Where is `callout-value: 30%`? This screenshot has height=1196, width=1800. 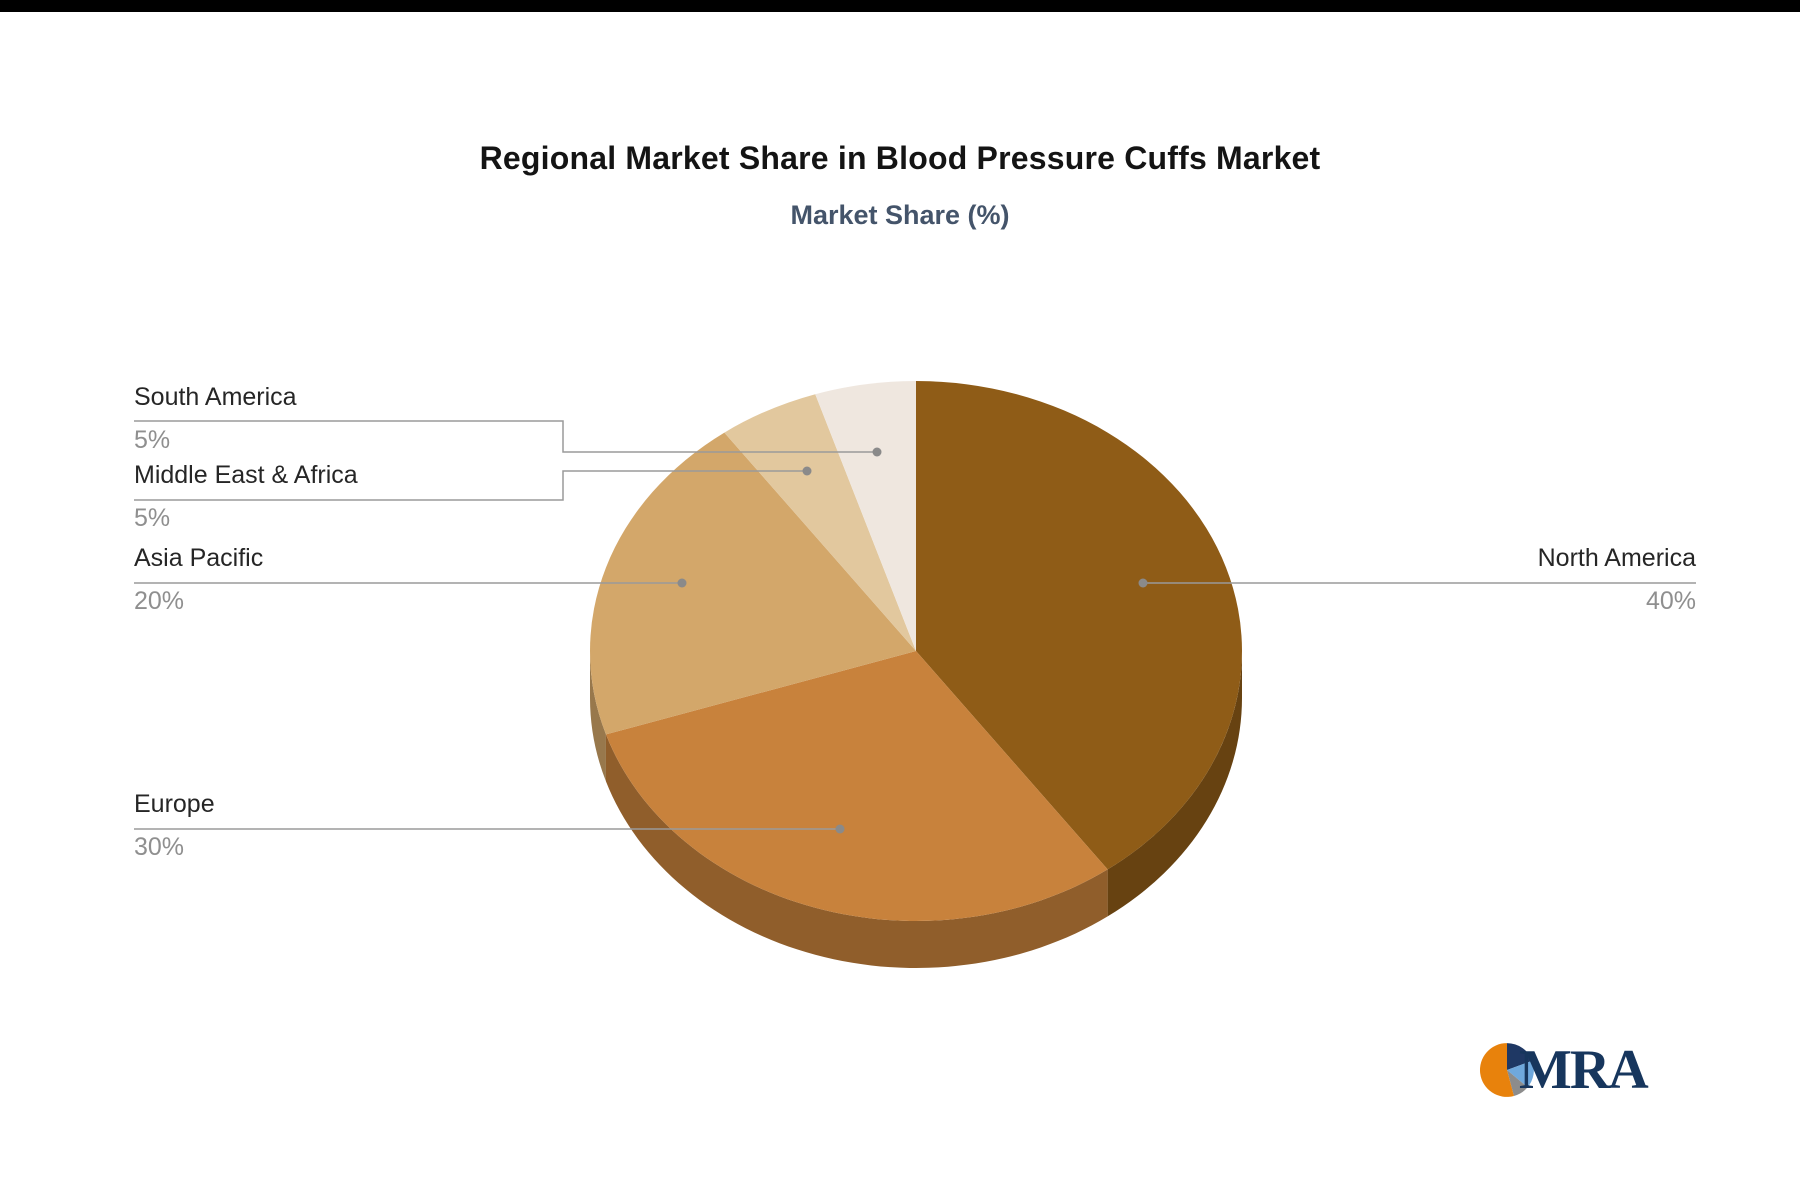 callout-value: 30% is located at coordinates (159, 847).